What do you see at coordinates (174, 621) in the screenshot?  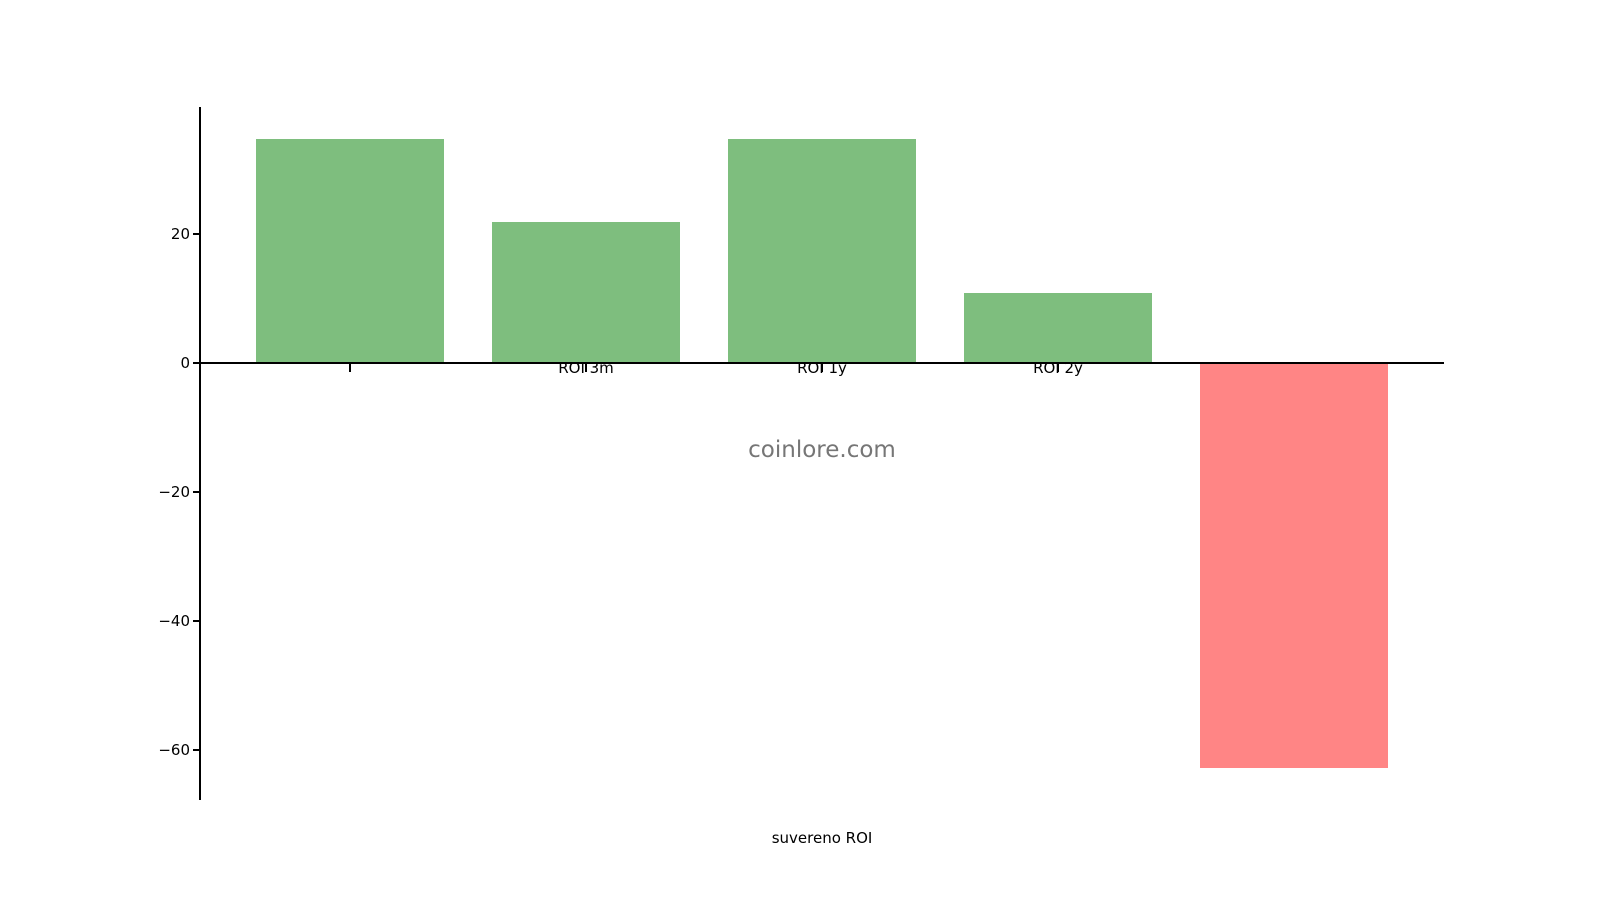 I see `y-tick-label: −40` at bounding box center [174, 621].